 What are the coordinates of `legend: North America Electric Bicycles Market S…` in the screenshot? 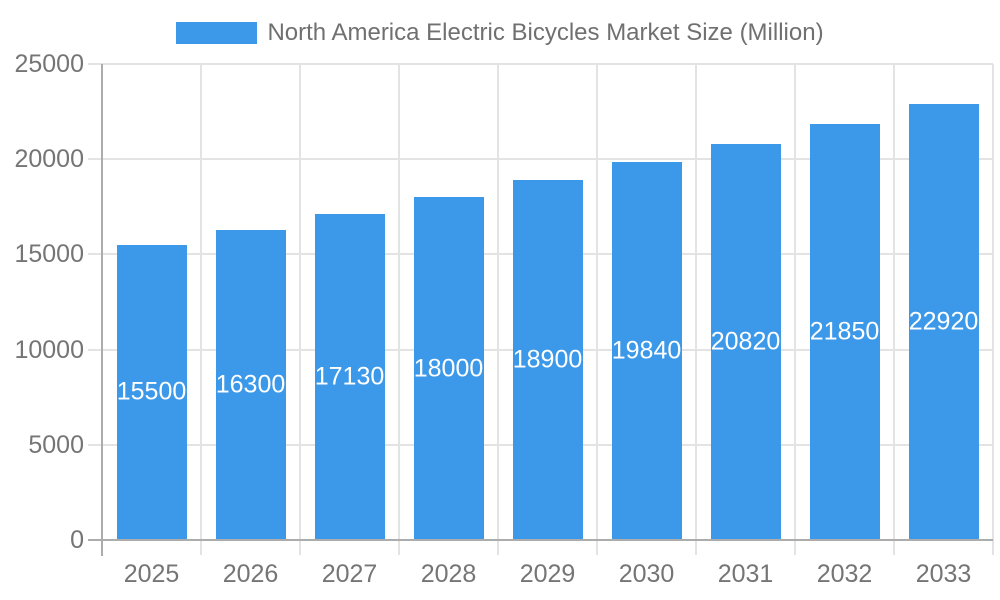 It's located at (500, 33).